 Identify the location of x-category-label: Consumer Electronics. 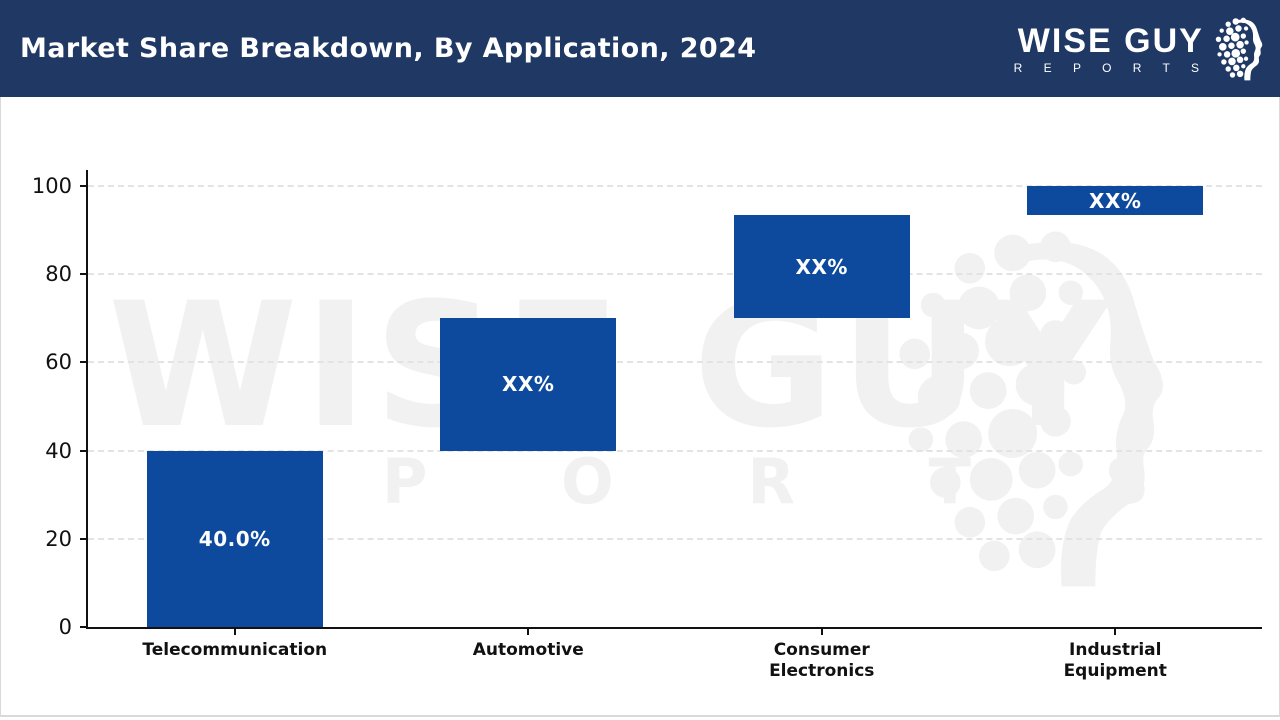
(822, 660).